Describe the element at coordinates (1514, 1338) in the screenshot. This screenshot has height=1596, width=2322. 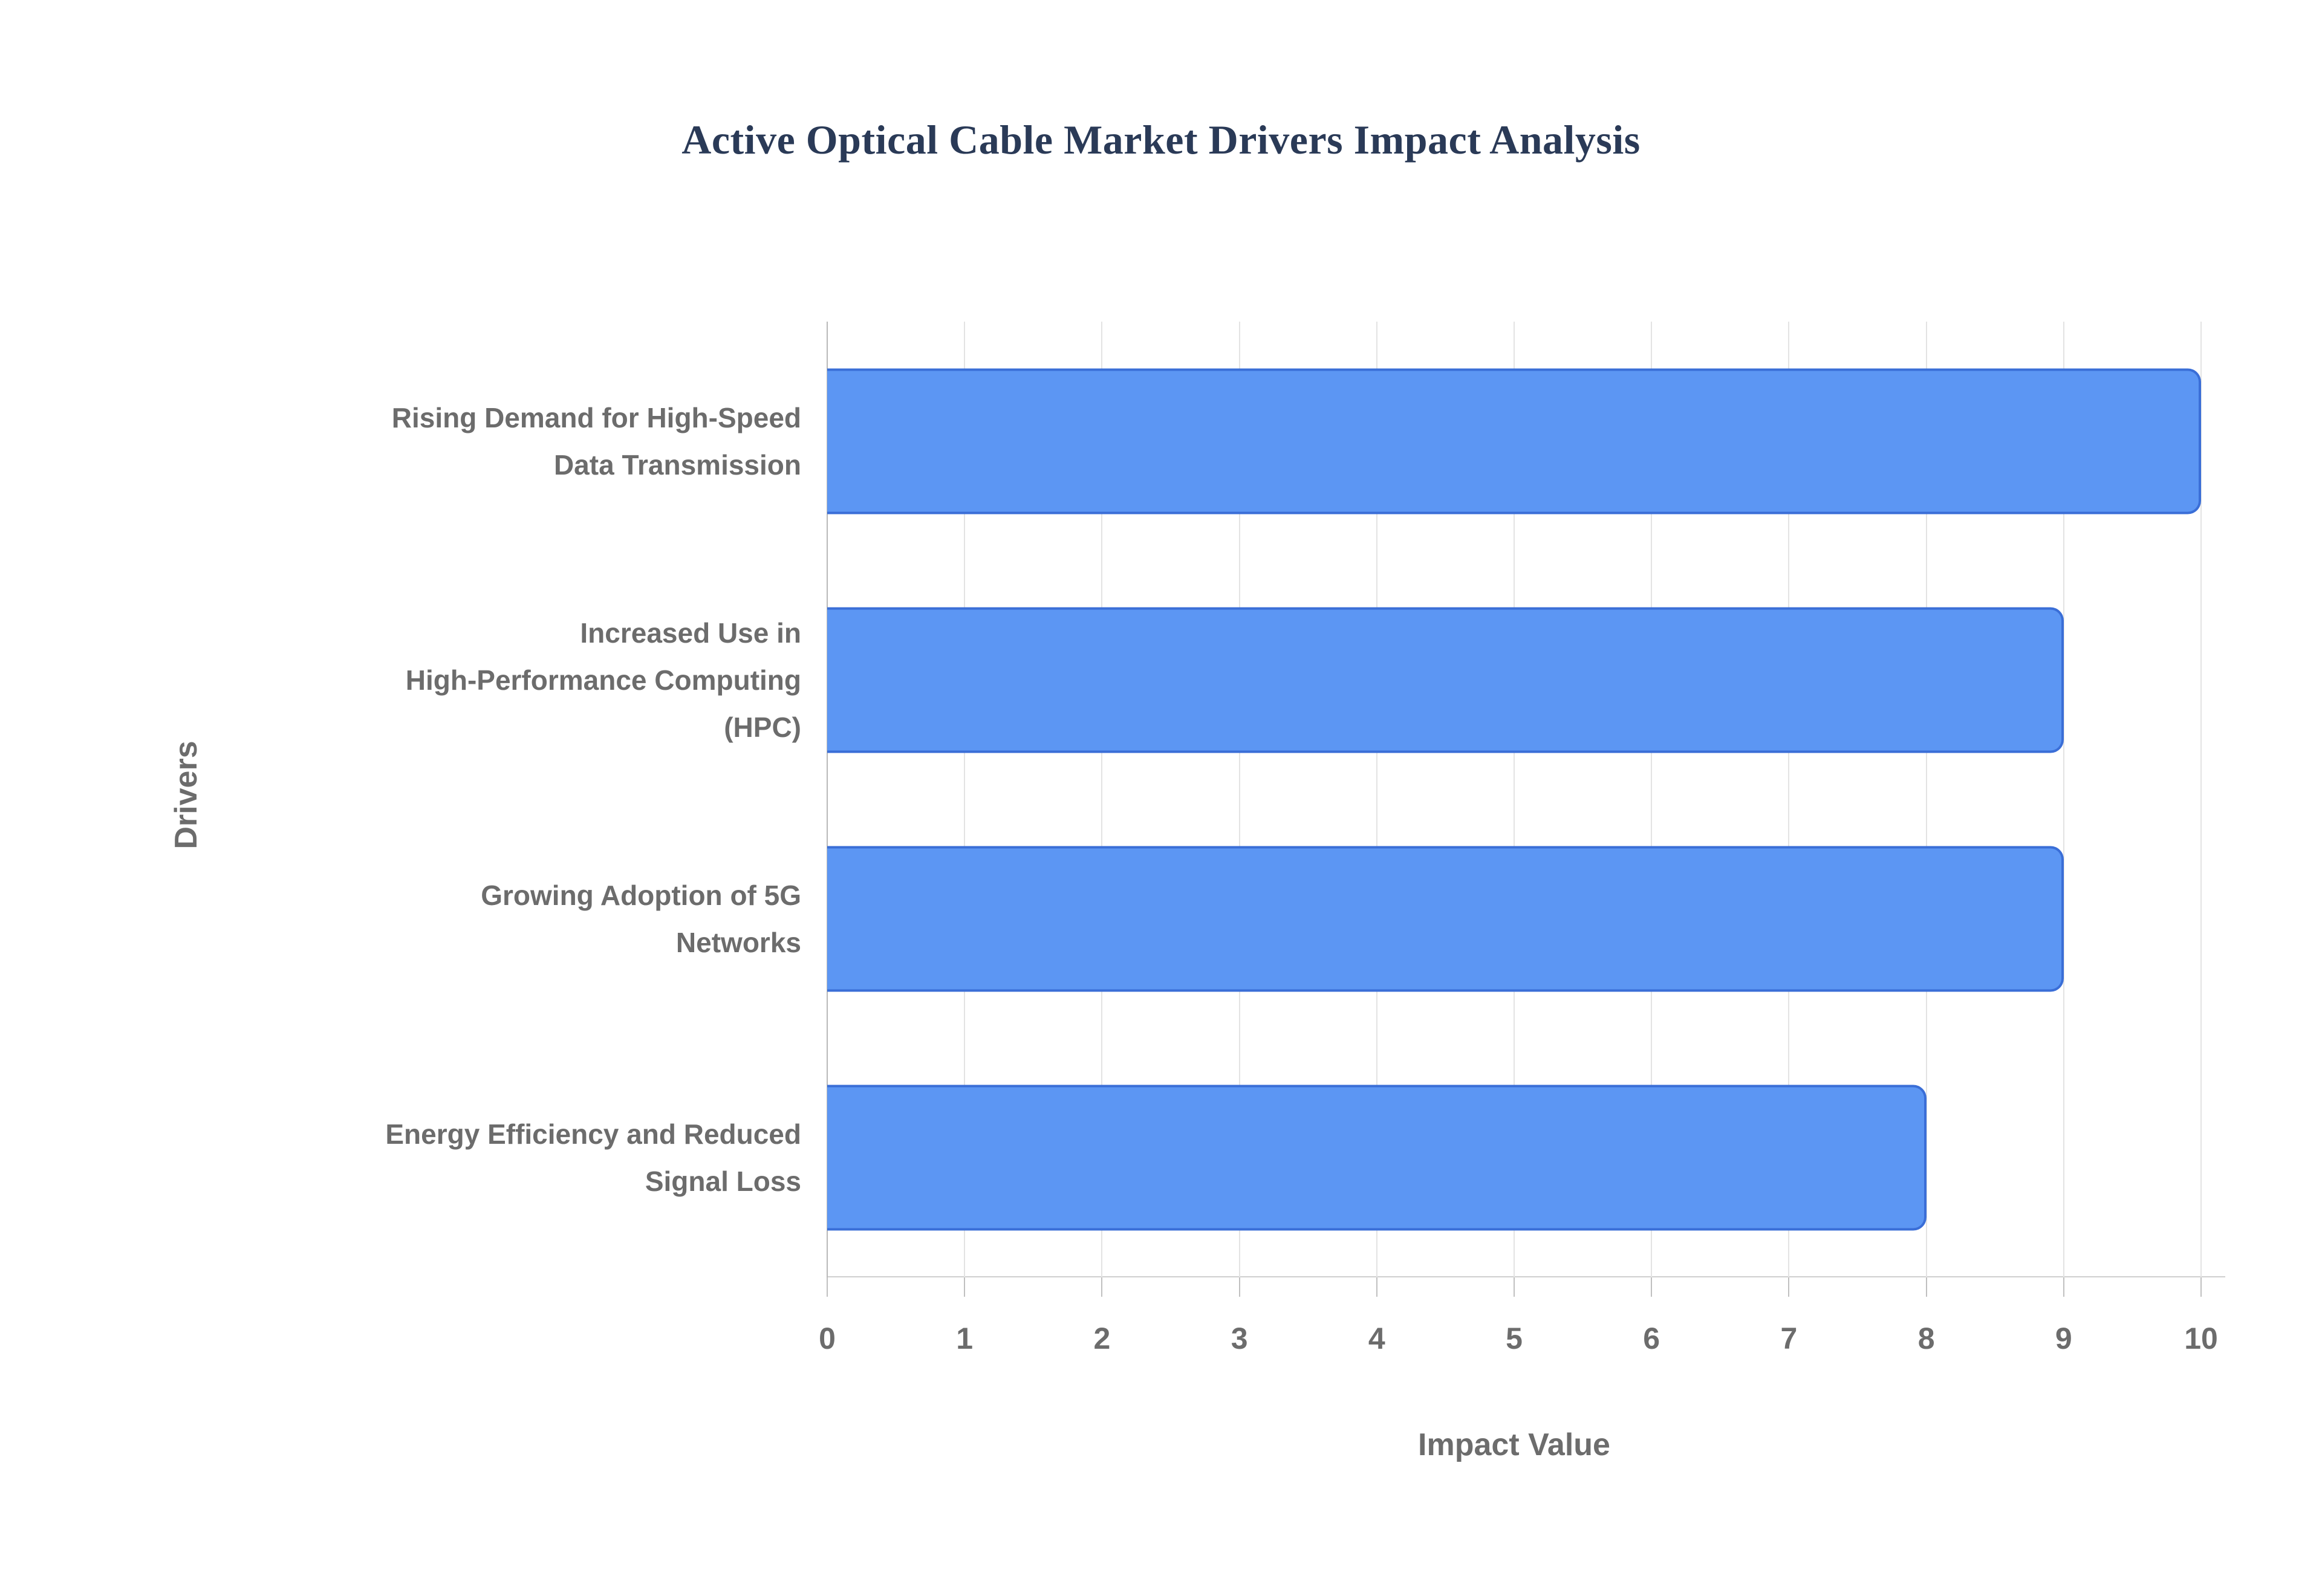
I see `x-tick-label-5: 5` at that location.